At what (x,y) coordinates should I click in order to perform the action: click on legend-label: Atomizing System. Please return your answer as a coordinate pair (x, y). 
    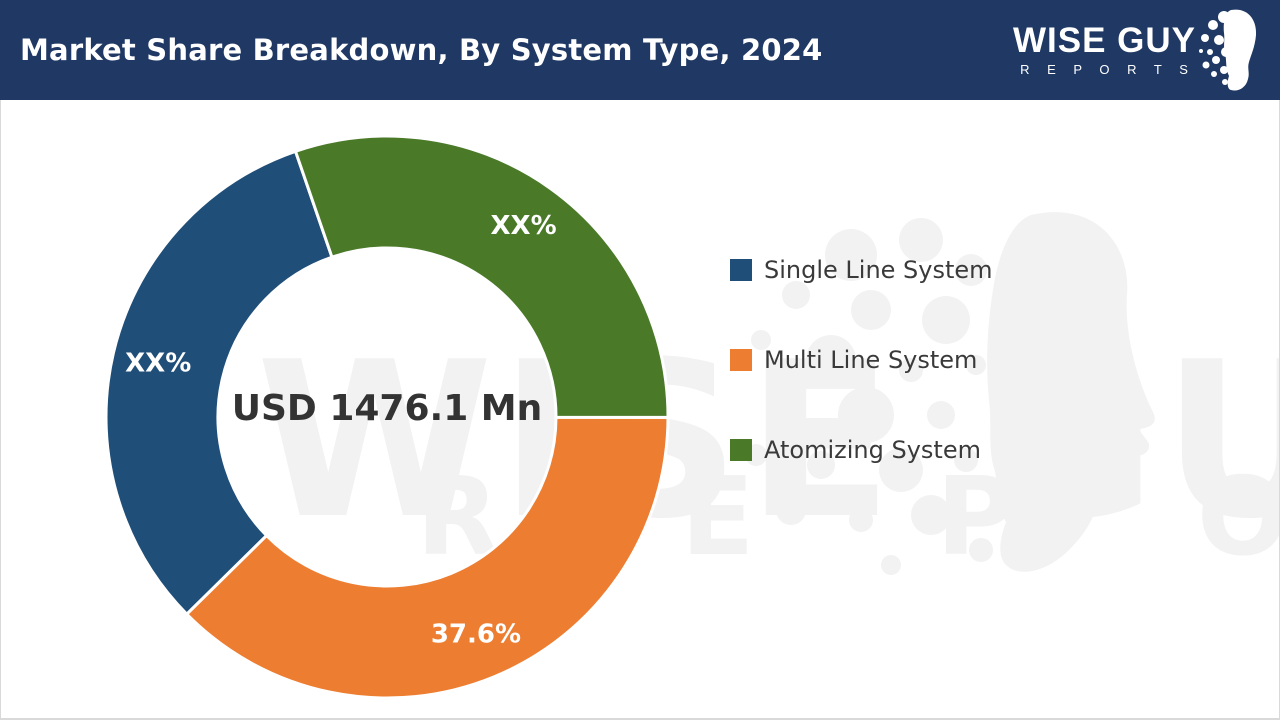
    Looking at the image, I should click on (872, 450).